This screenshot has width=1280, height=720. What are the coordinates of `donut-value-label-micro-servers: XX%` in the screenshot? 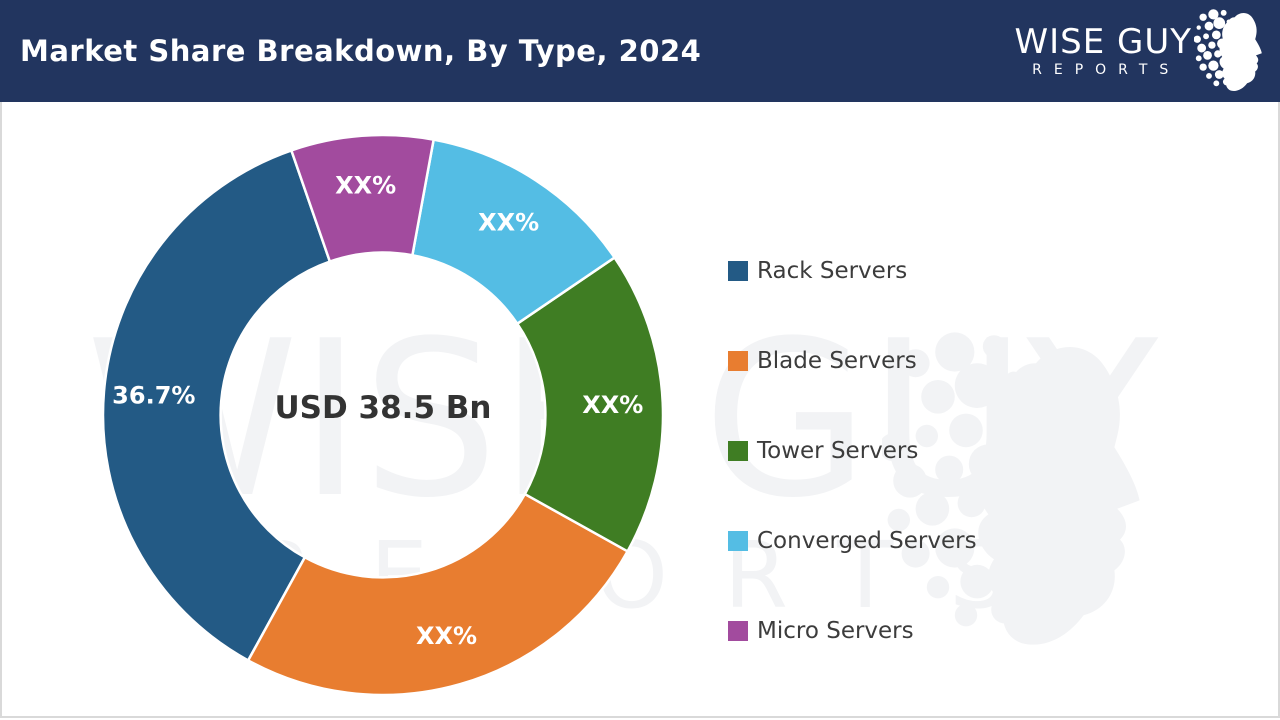 It's located at (365, 186).